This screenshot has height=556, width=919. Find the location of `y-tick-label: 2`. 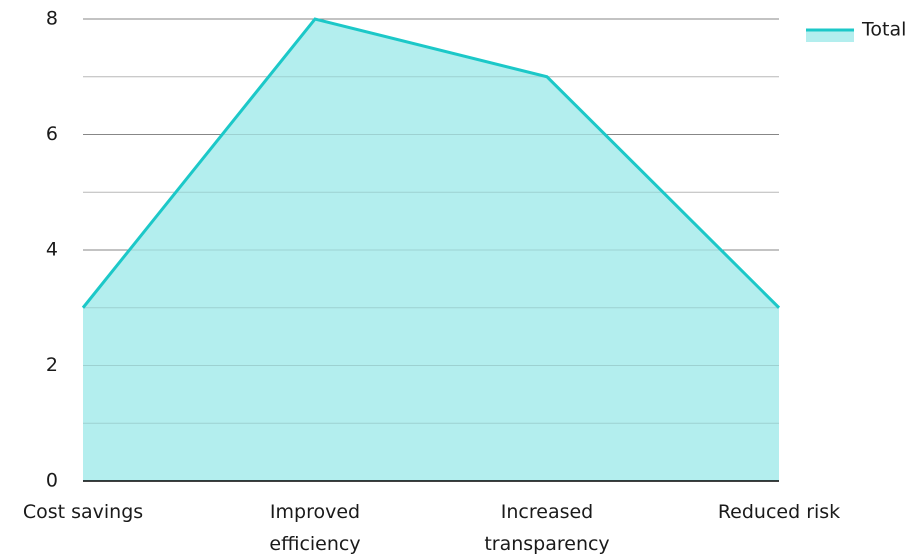

y-tick-label: 2 is located at coordinates (52, 365).